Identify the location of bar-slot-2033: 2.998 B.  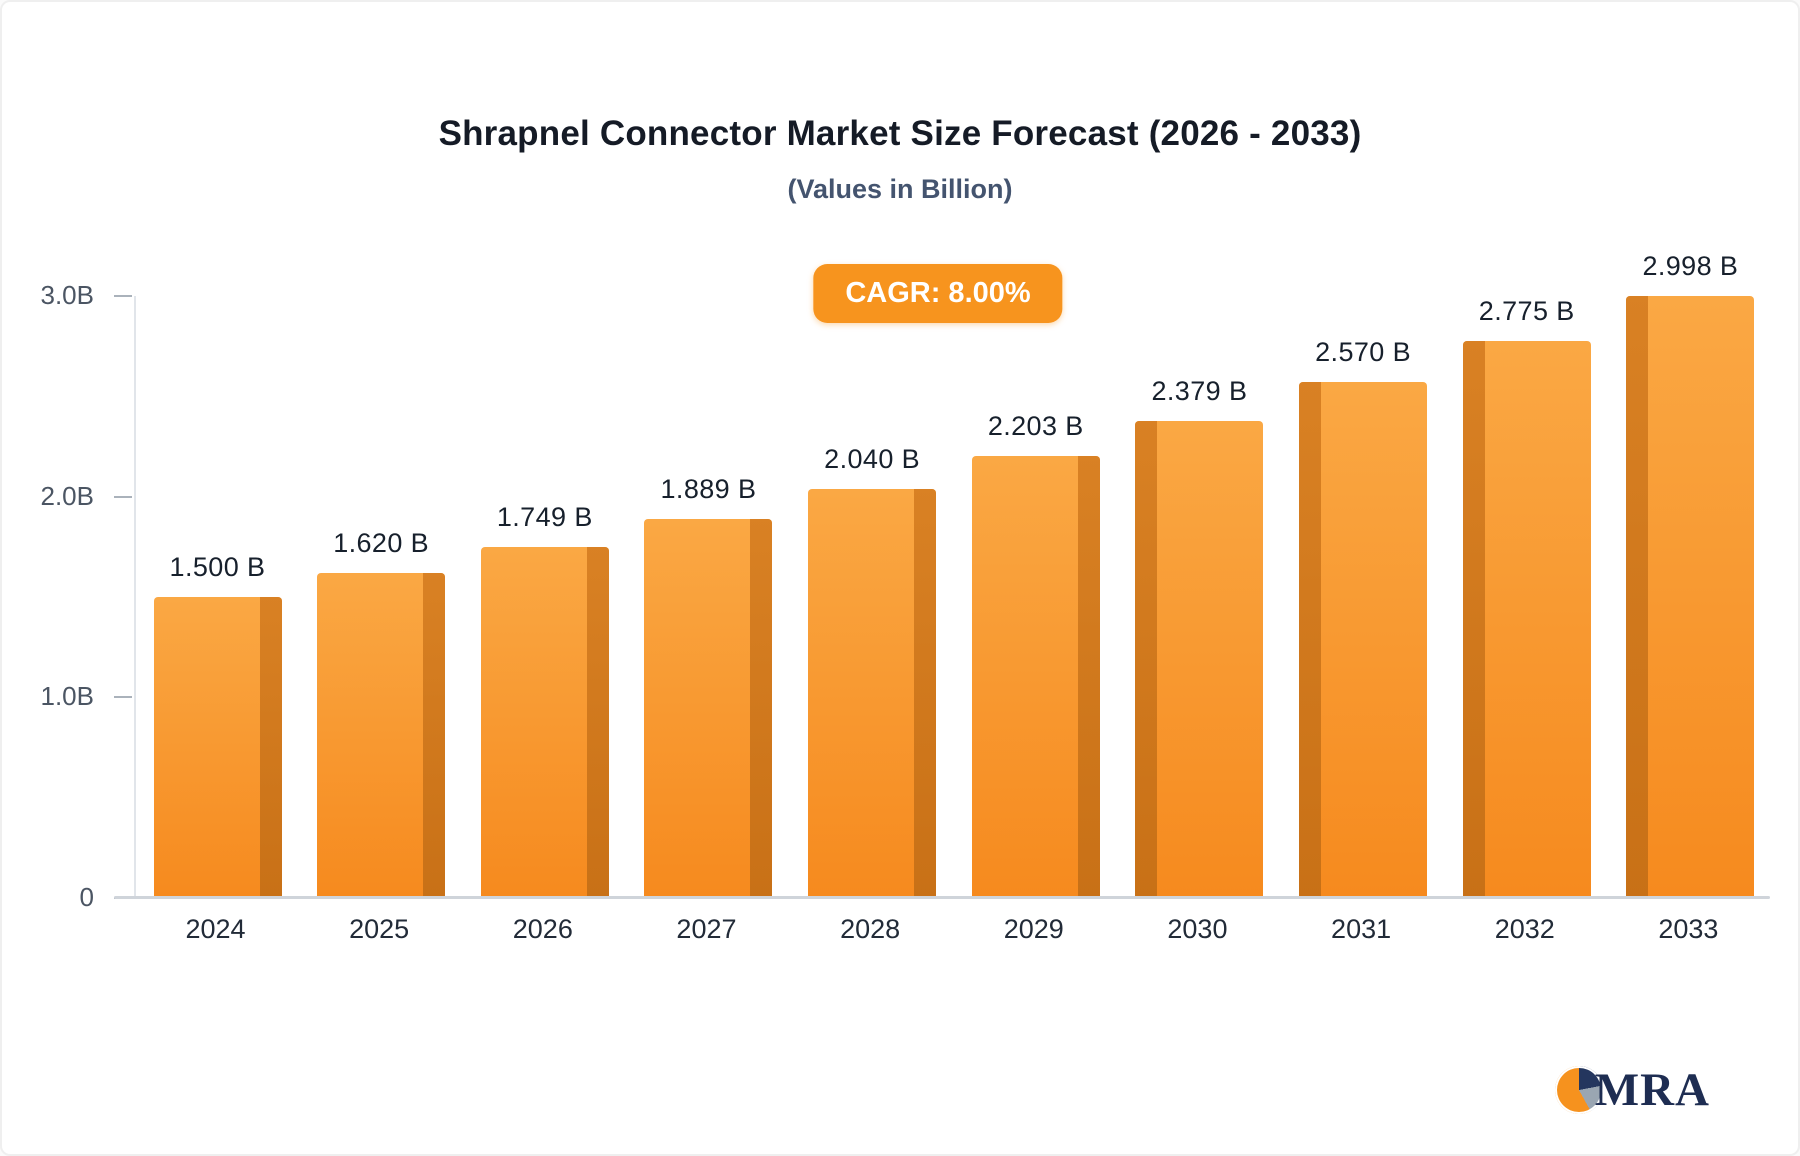
(1690, 574).